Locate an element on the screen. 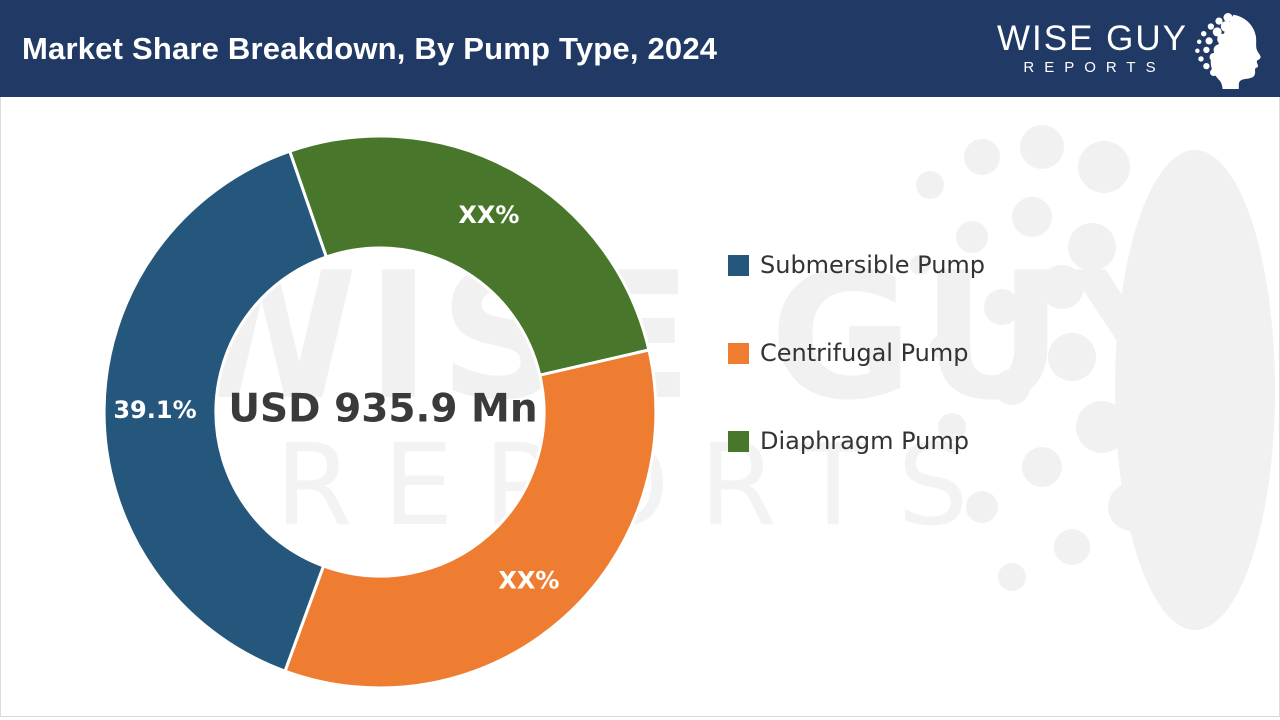  chart-center-value: USD 935.9 Mn is located at coordinates (383, 409).